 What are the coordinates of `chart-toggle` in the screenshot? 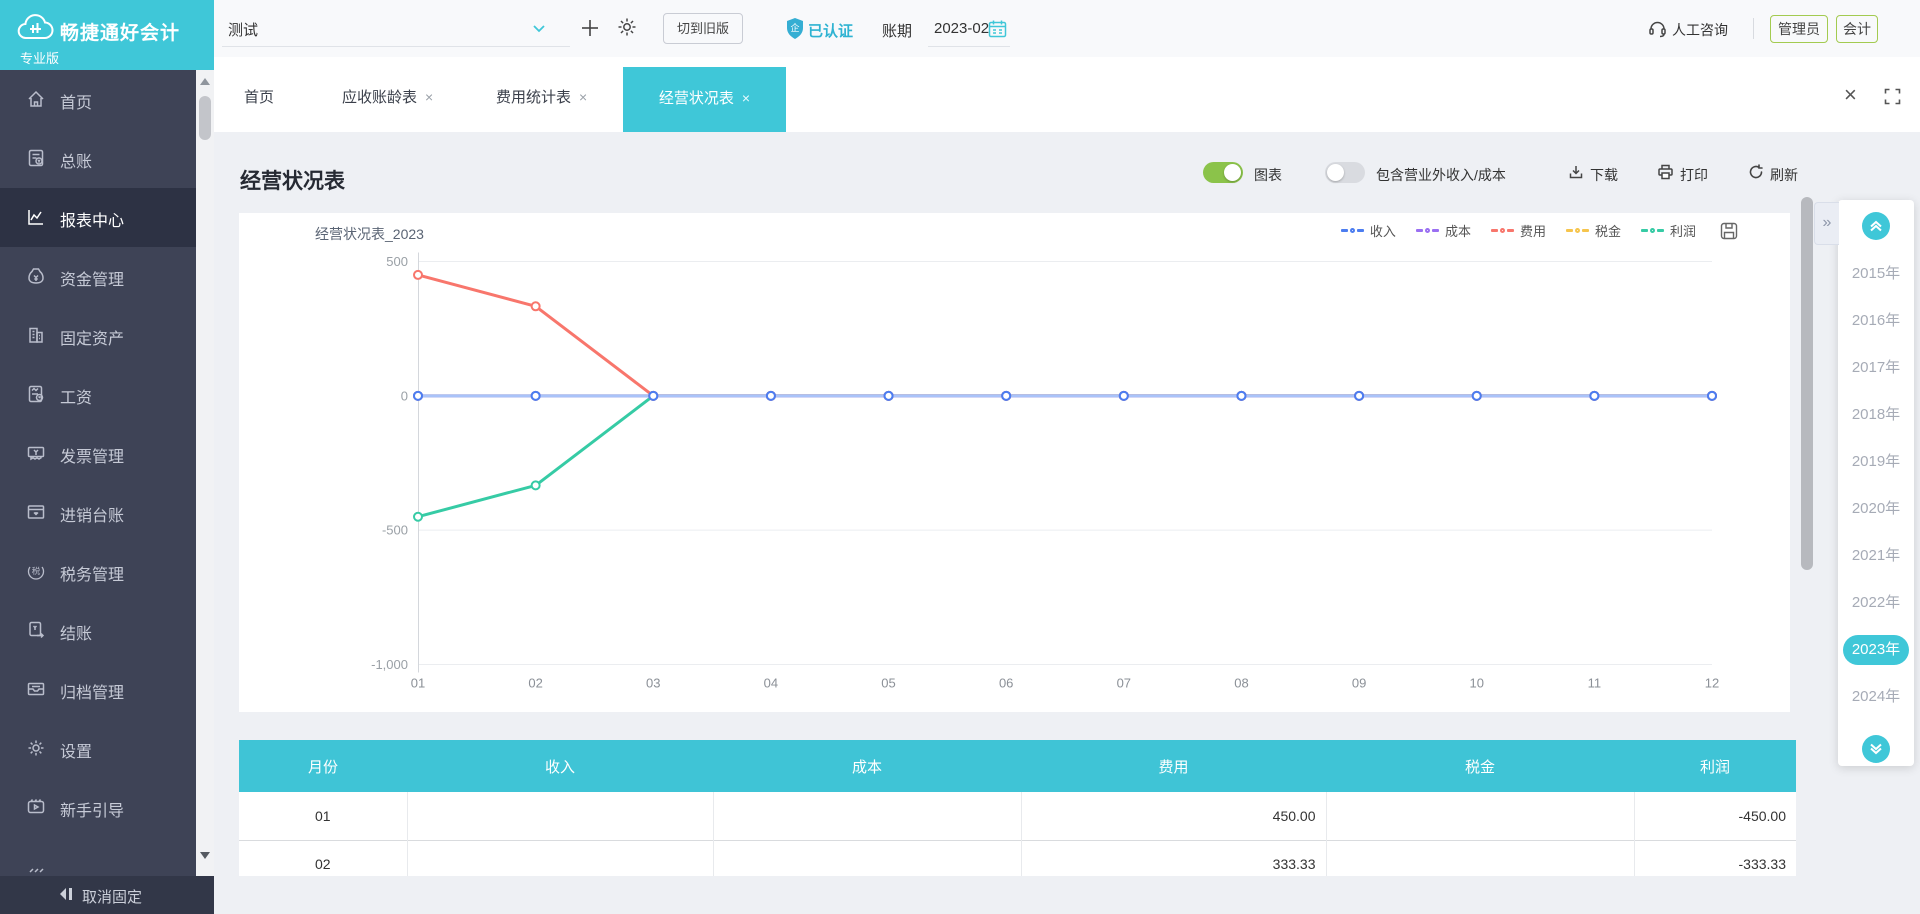 It's located at (1223, 172).